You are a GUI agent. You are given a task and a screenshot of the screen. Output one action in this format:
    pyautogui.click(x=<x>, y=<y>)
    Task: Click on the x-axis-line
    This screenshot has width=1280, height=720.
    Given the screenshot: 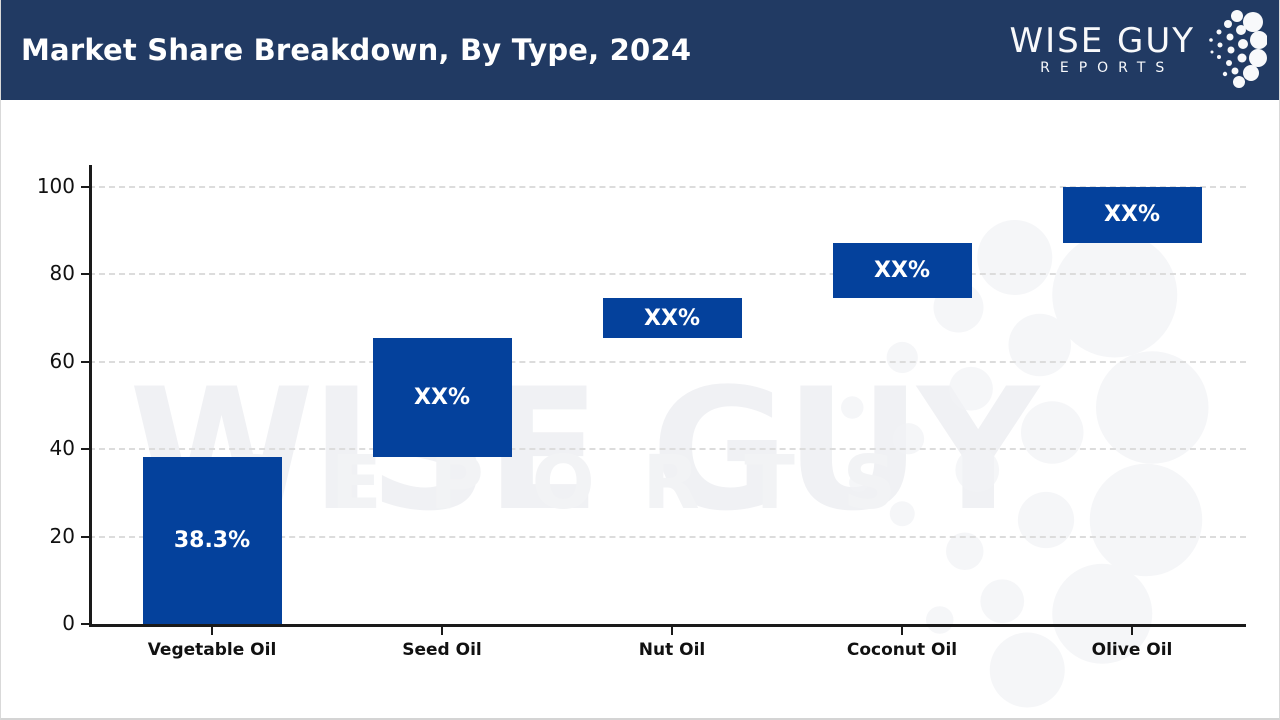 What is the action you would take?
    pyautogui.click(x=667, y=625)
    